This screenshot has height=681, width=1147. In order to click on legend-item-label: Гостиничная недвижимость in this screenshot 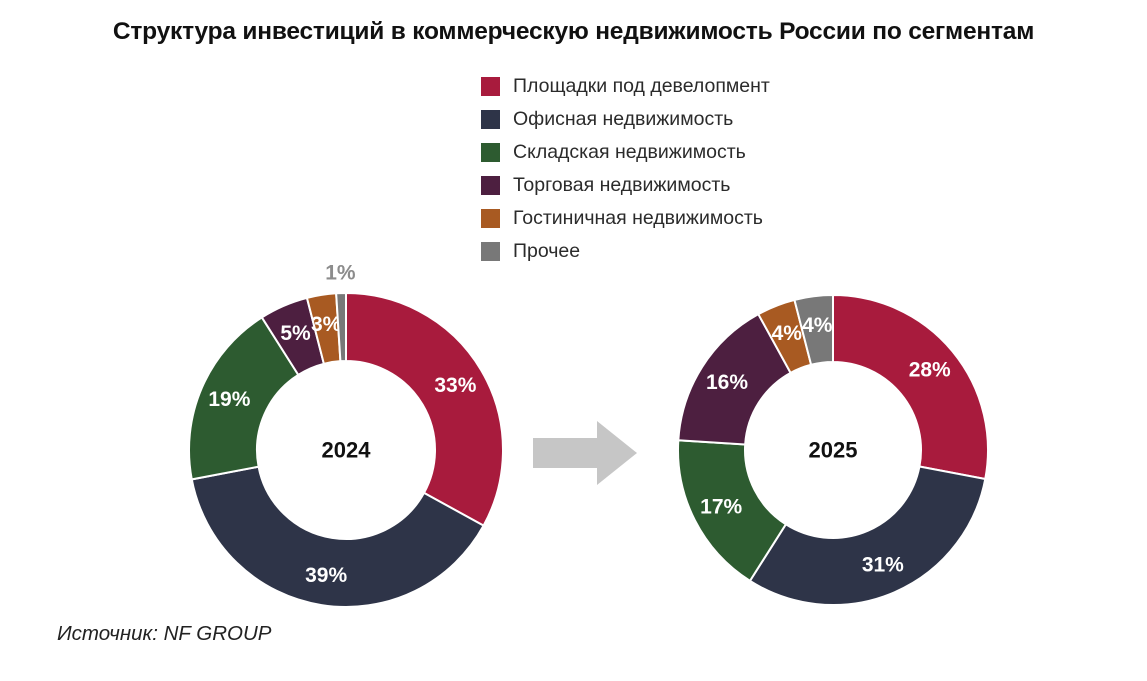, I will do `click(638, 217)`.